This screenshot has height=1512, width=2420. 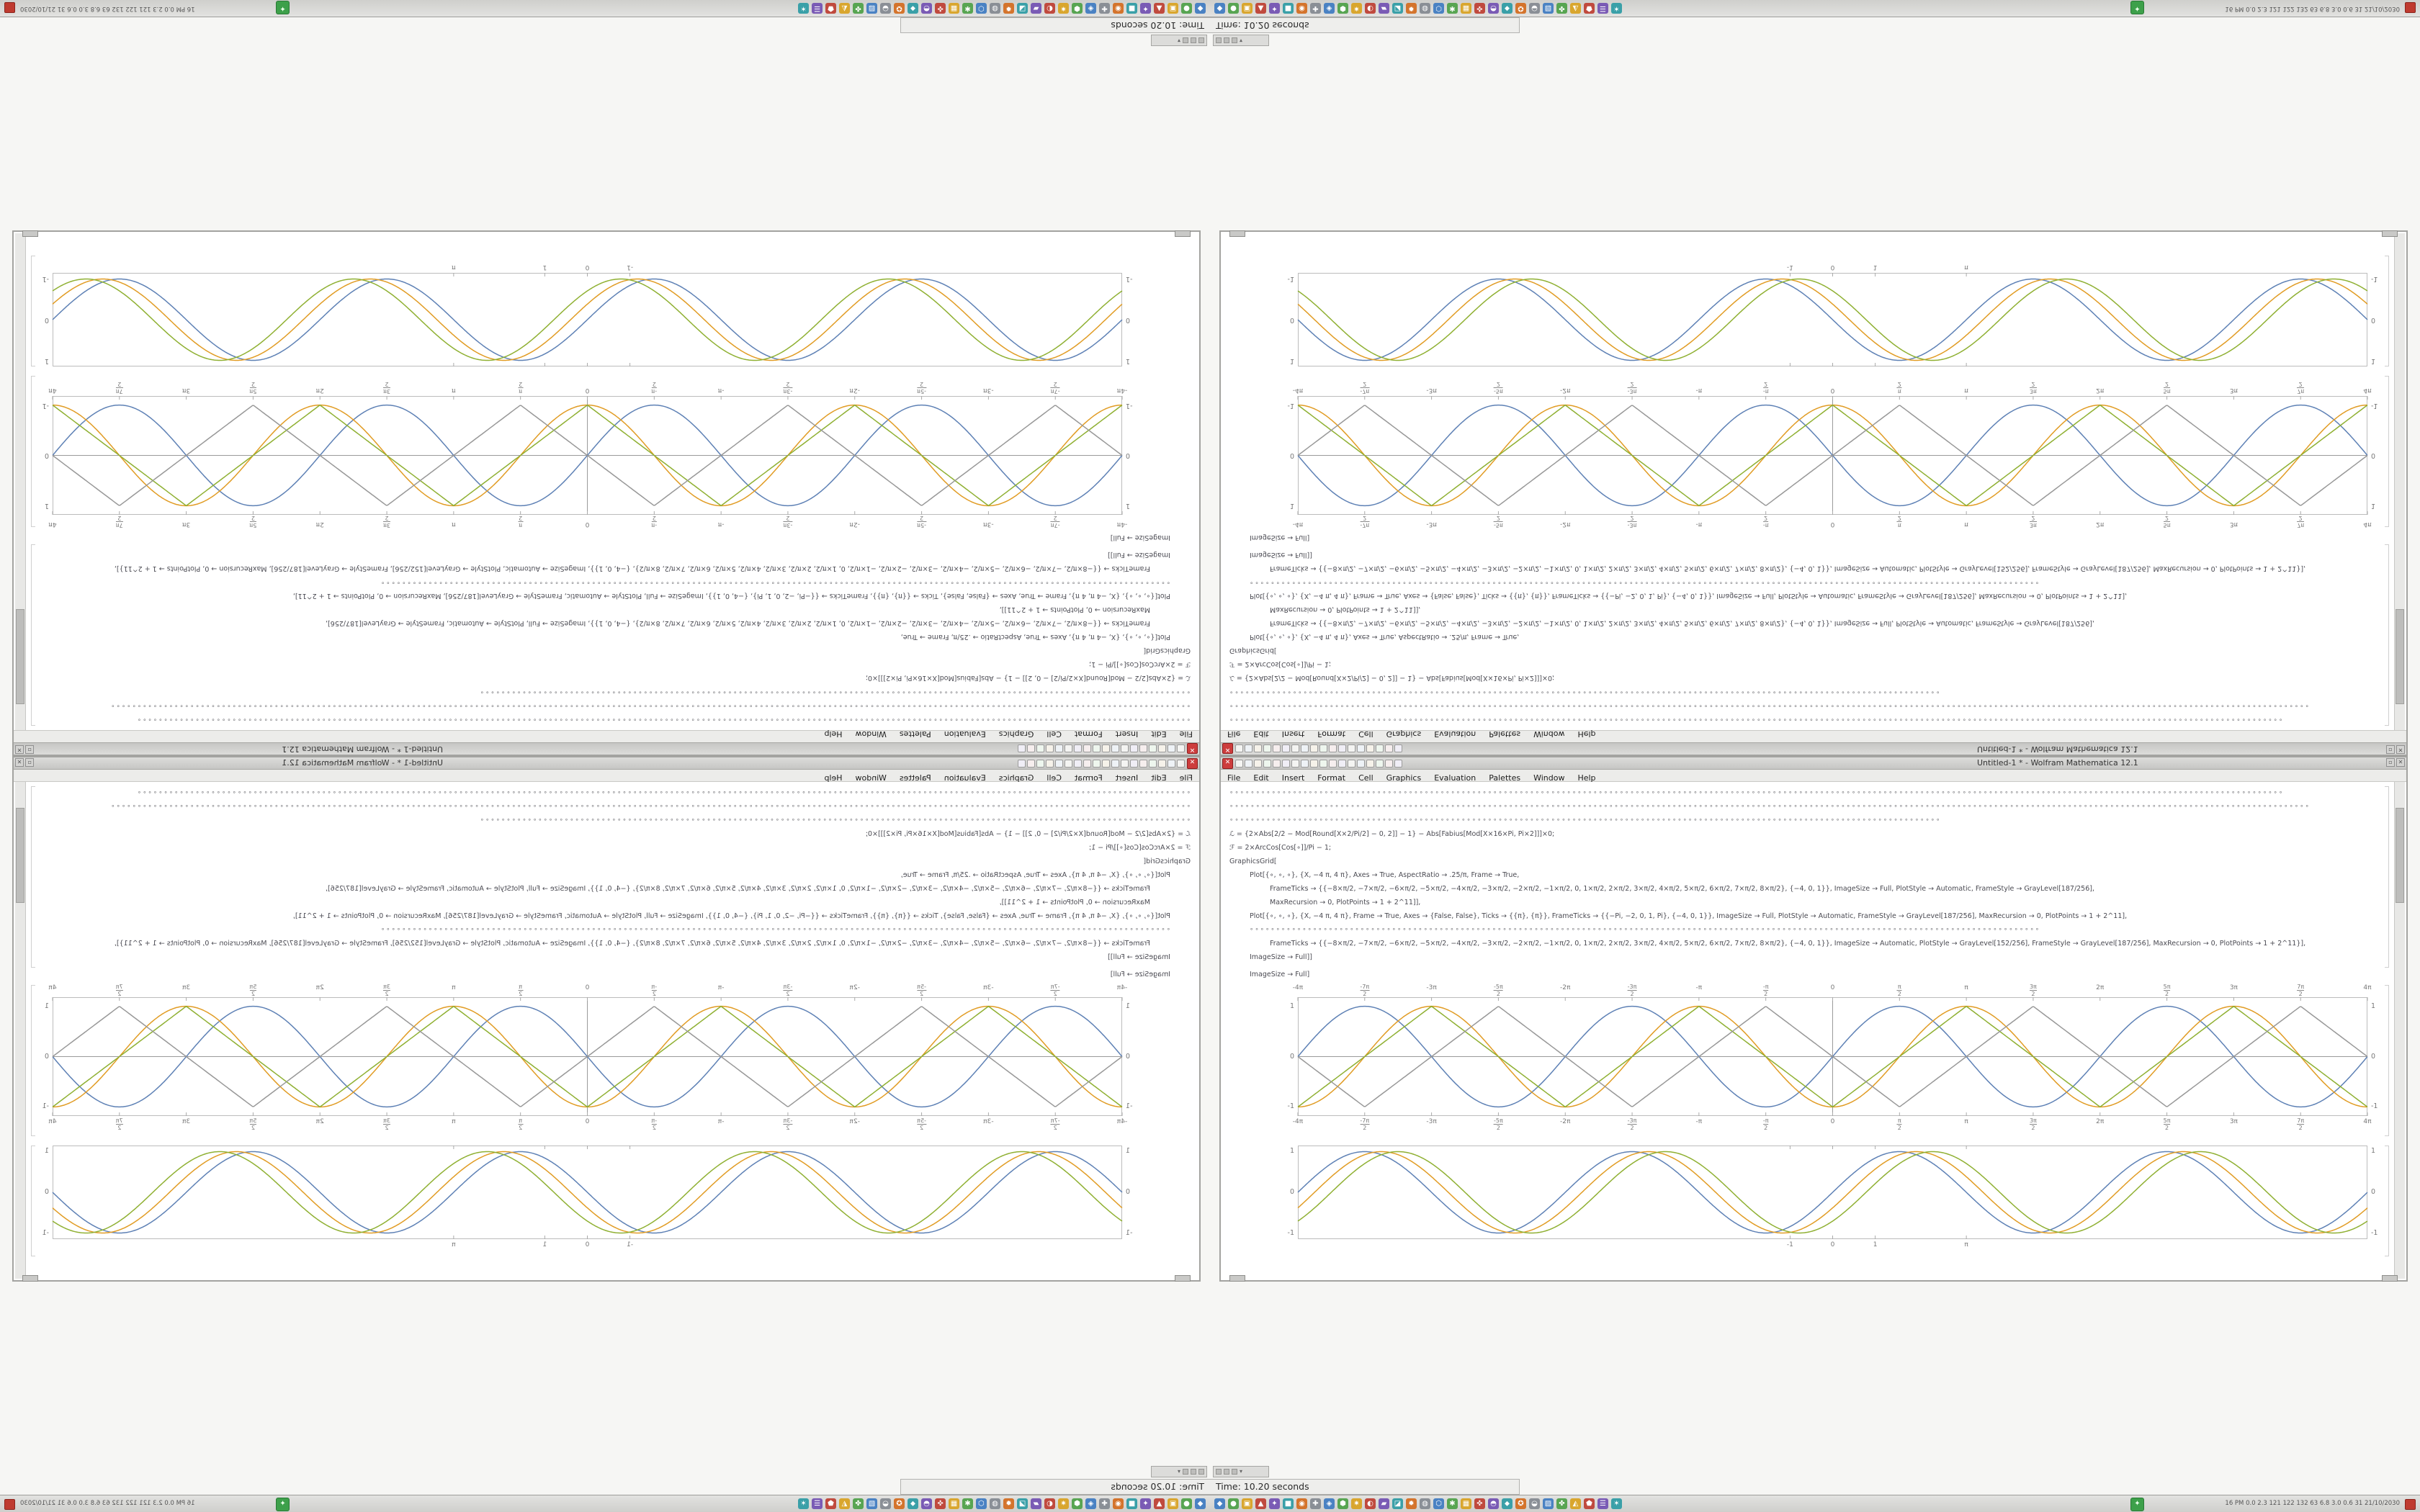 I want to click on launcher-icon-28: ⬟, so click(x=1589, y=1503).